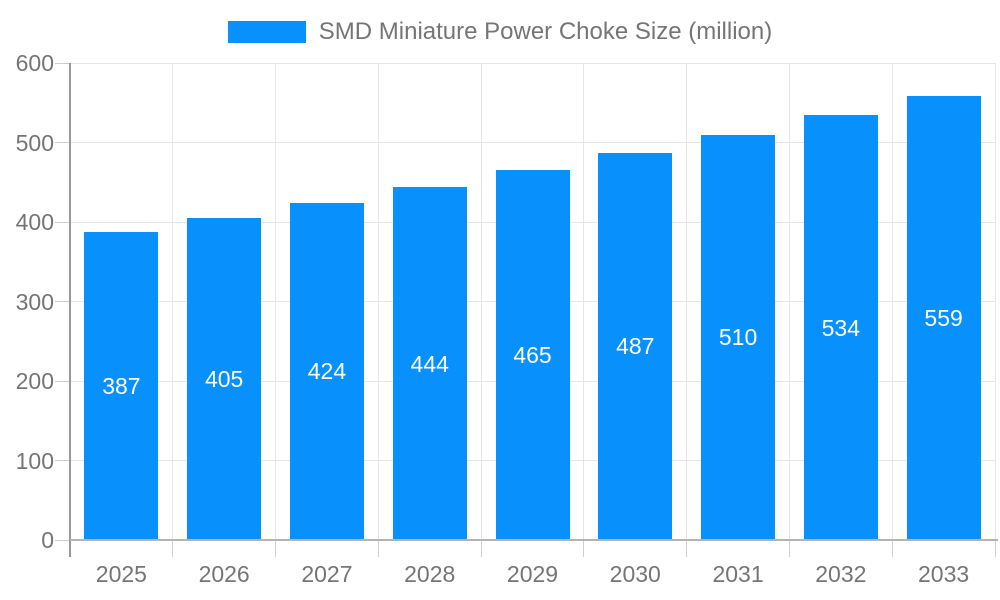 The width and height of the screenshot is (1000, 600). Describe the element at coordinates (738, 574) in the screenshot. I see `x-axis-label-2031: 2031` at that location.